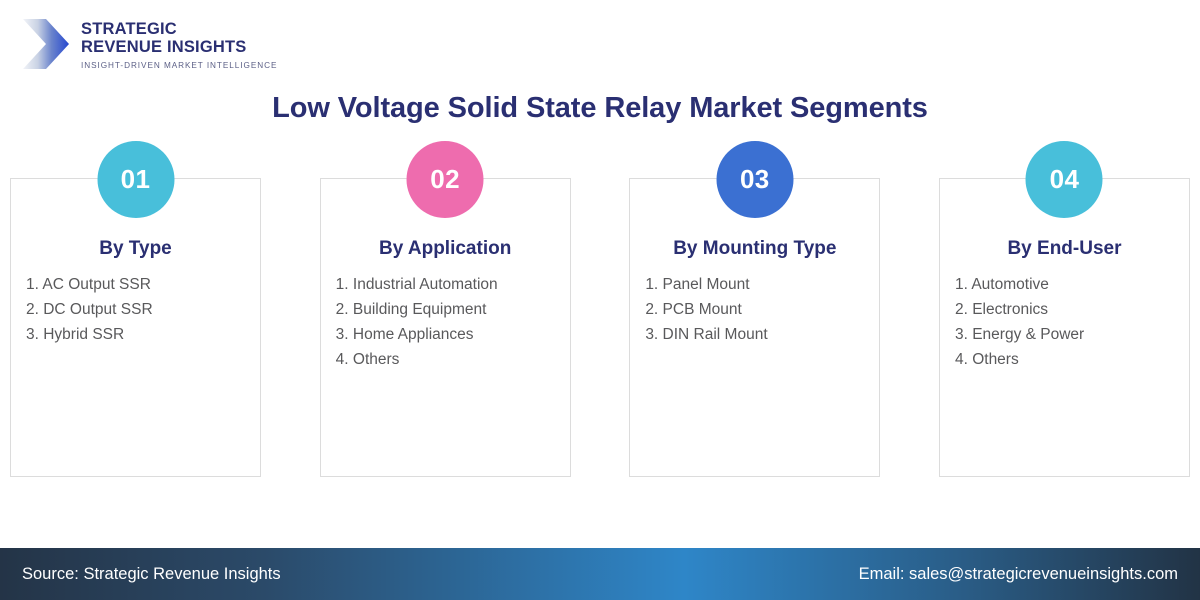 This screenshot has width=1200, height=600. What do you see at coordinates (1064, 248) in the screenshot?
I see `segment-heading: By End-User` at bounding box center [1064, 248].